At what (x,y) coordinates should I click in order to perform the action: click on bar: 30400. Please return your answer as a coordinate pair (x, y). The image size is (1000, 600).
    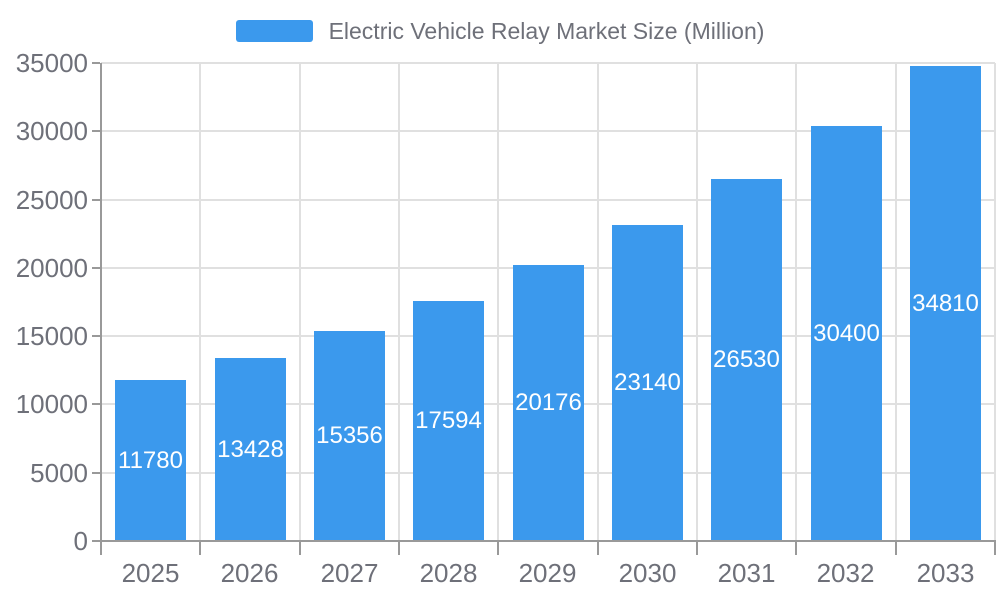
    Looking at the image, I should click on (846, 333).